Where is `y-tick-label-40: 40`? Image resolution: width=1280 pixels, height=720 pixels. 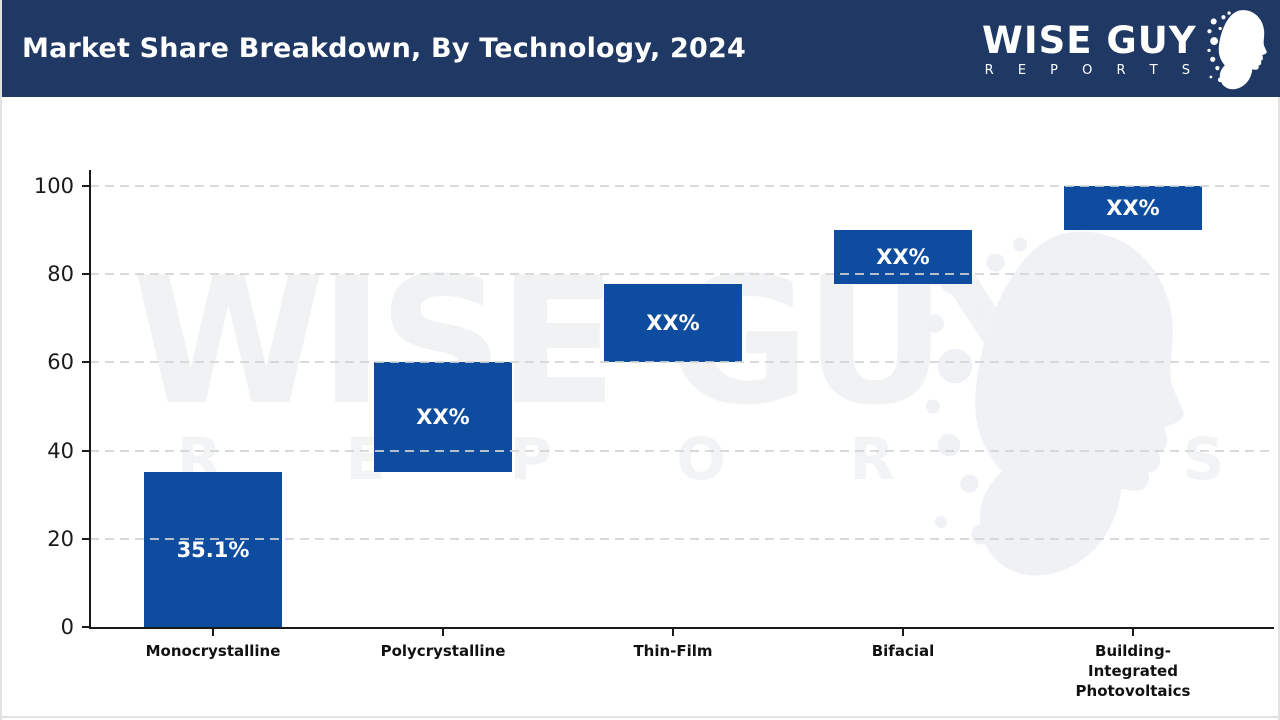
y-tick-label-40: 40 is located at coordinates (60, 450).